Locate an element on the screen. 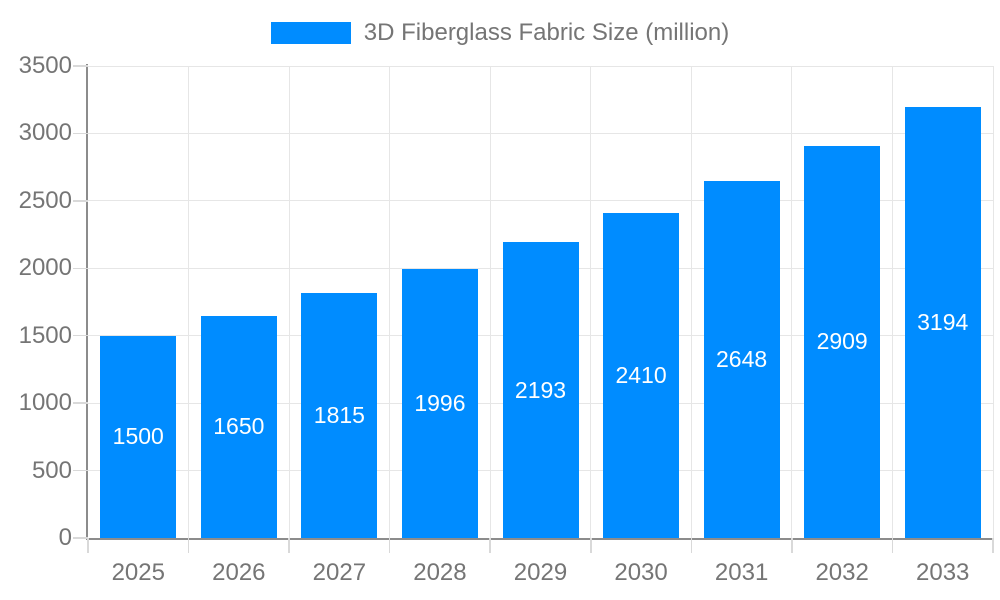 This screenshot has height=600, width=1000. x-axis-label: 2028 is located at coordinates (440, 572).